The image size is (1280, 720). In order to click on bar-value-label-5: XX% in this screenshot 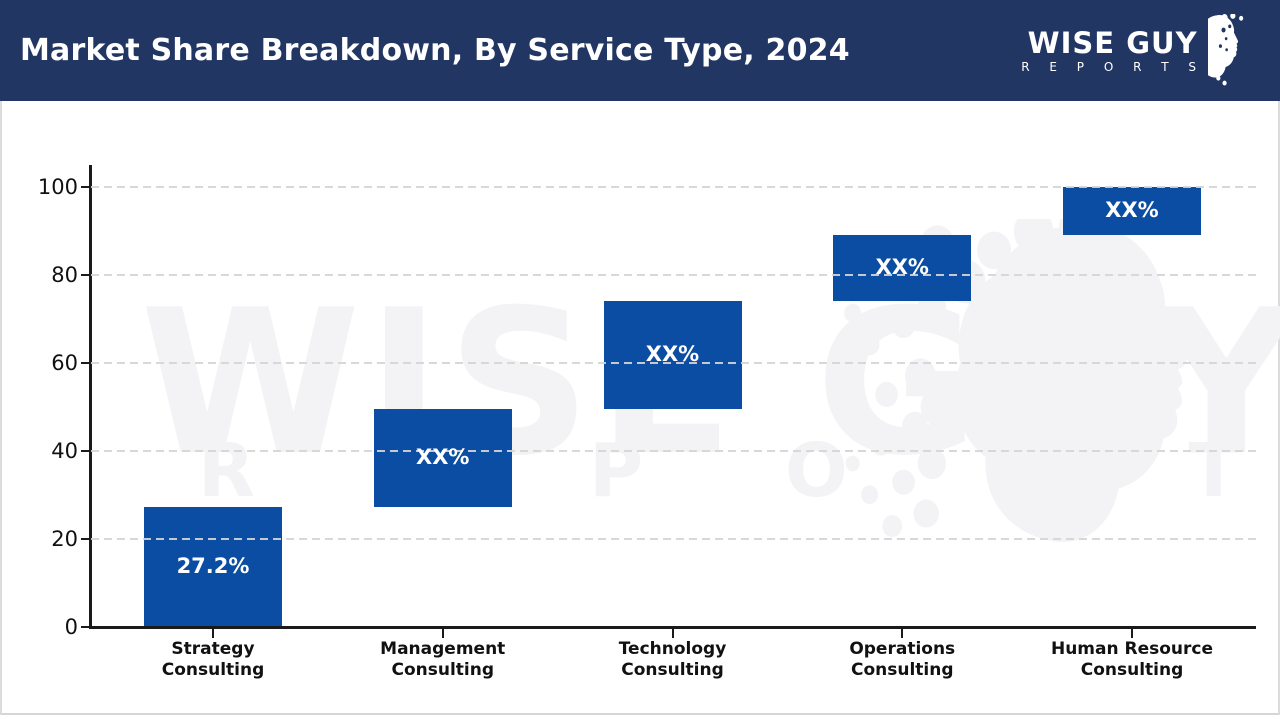, I will do `click(1132, 209)`.